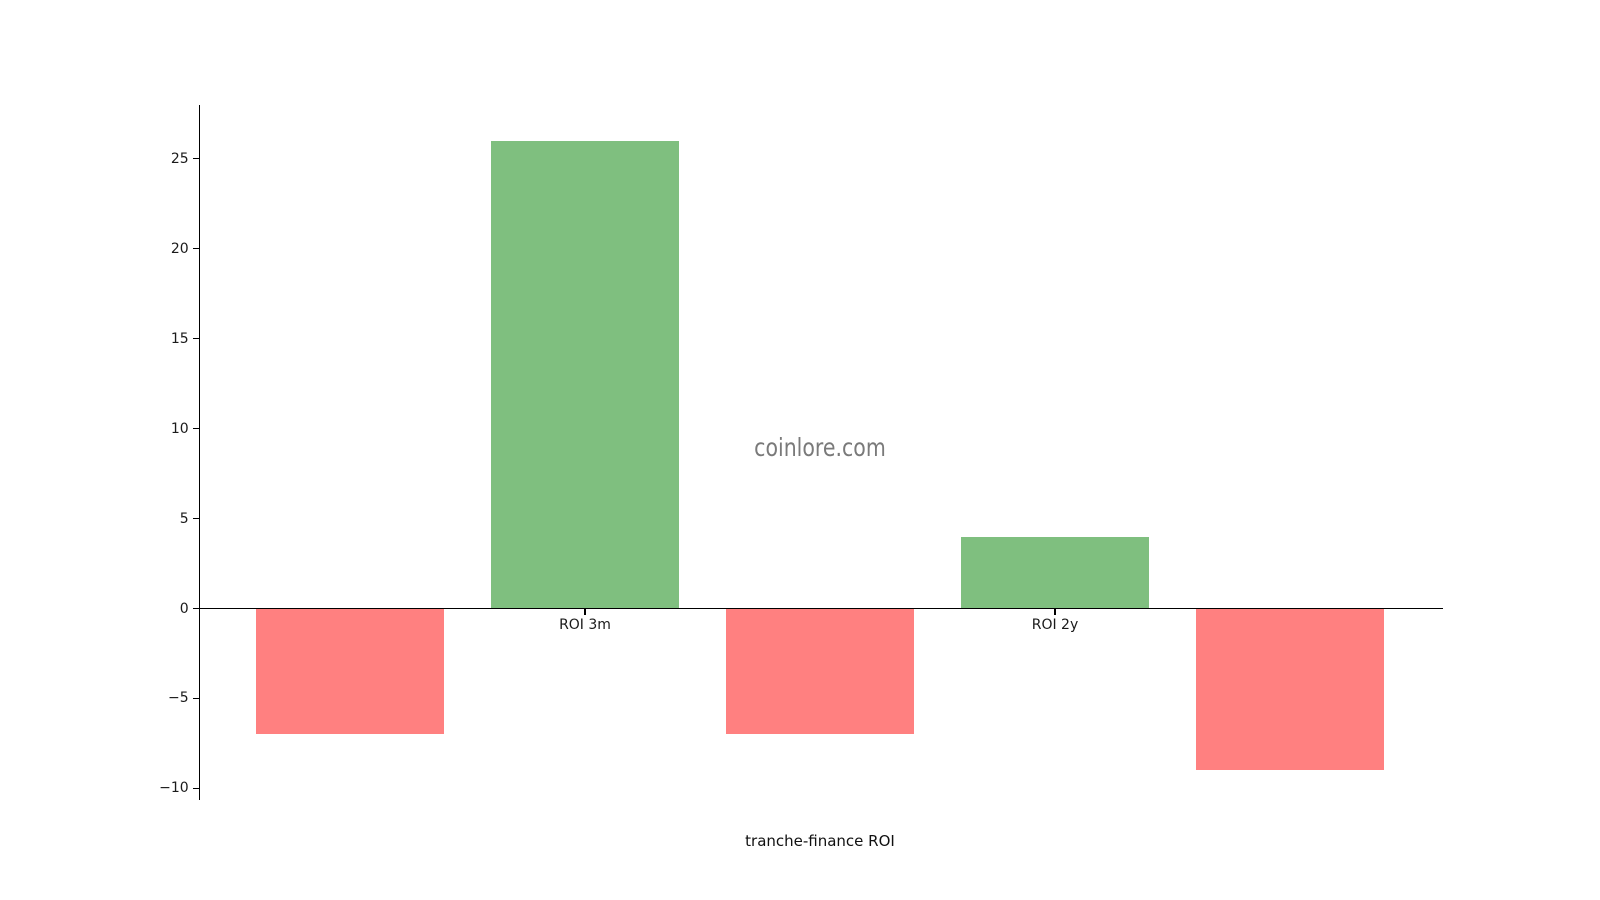  I want to click on y-tick-label: 5, so click(184, 518).